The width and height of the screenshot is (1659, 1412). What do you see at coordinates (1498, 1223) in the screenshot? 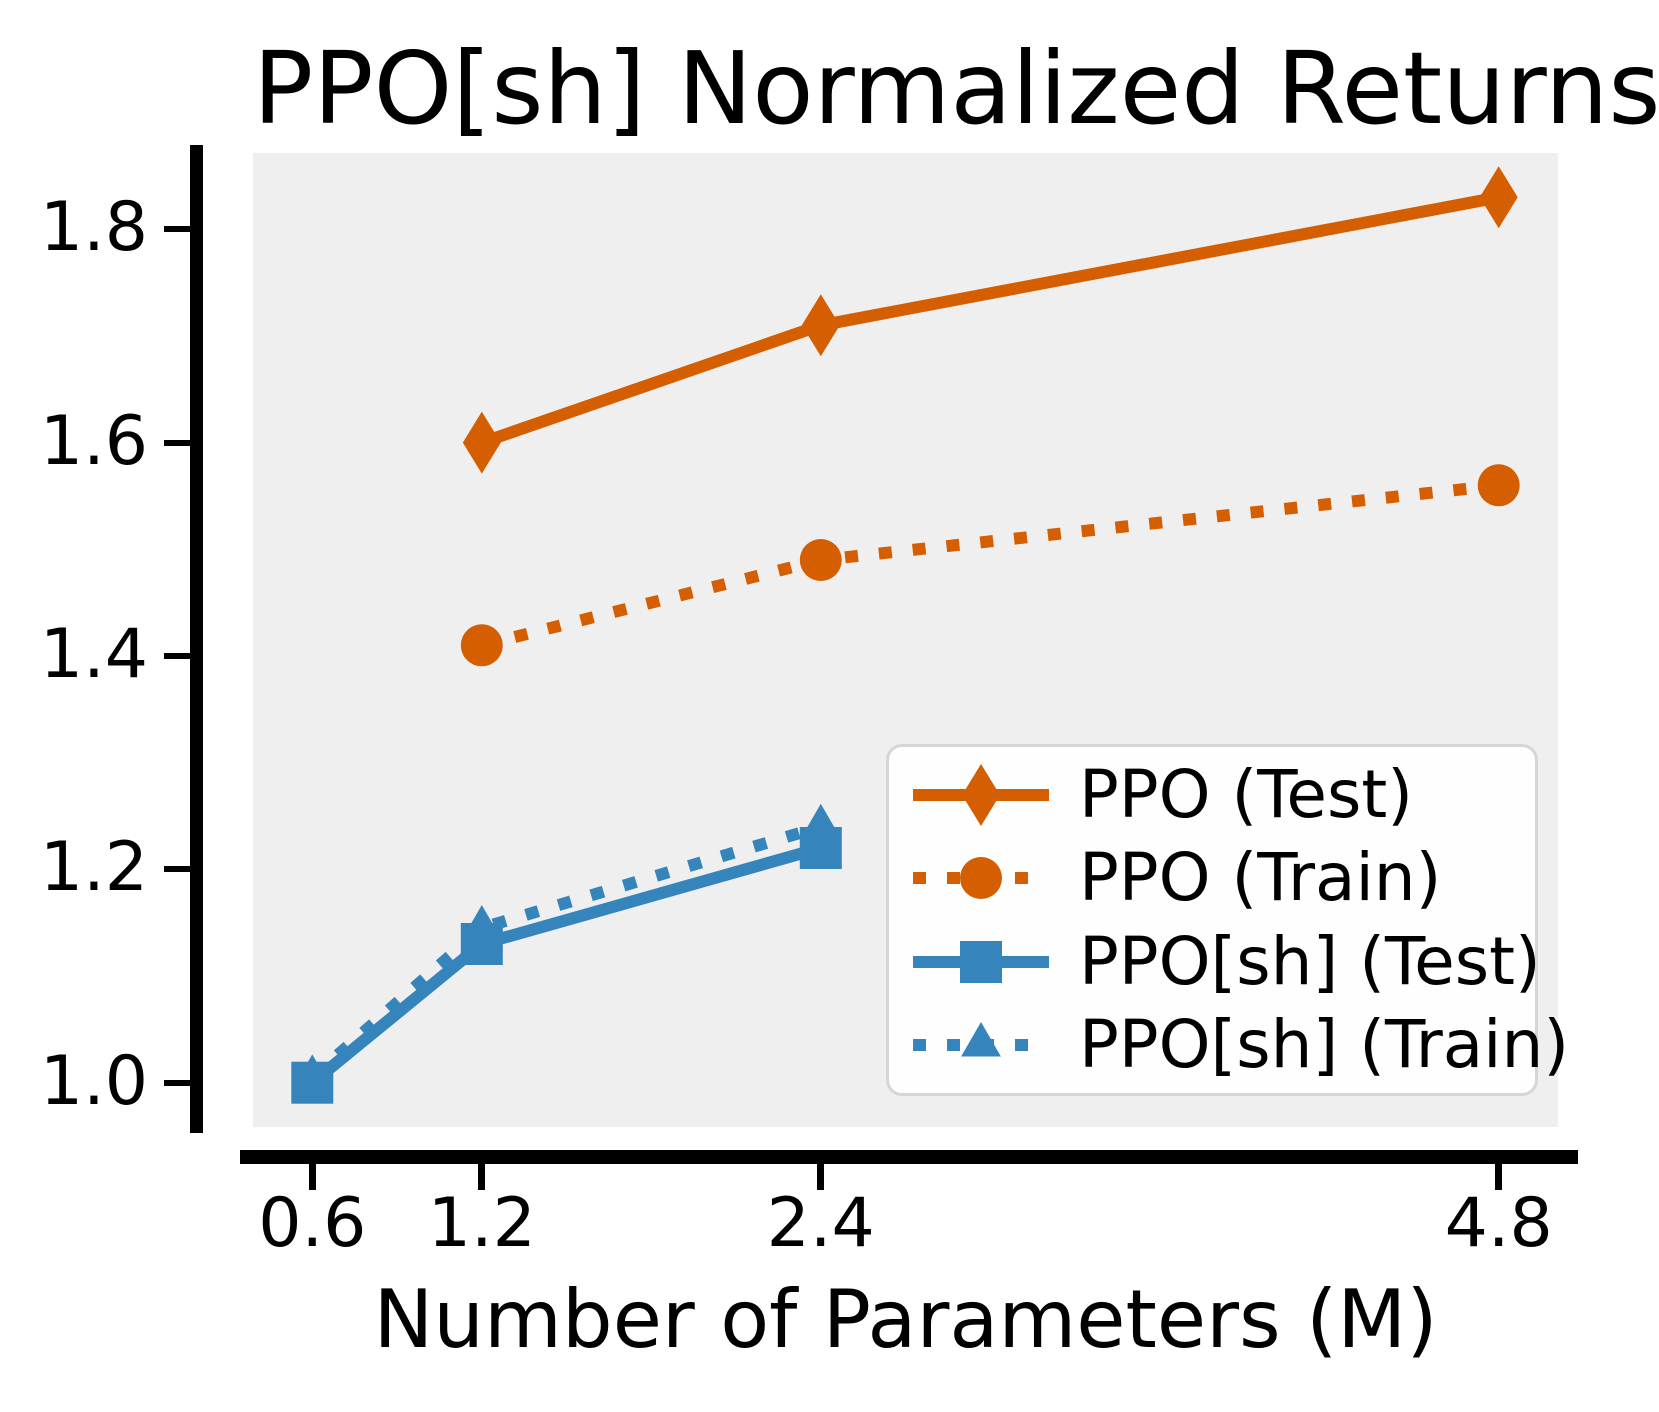
I see `x-tick-label-4.8: 4.8` at bounding box center [1498, 1223].